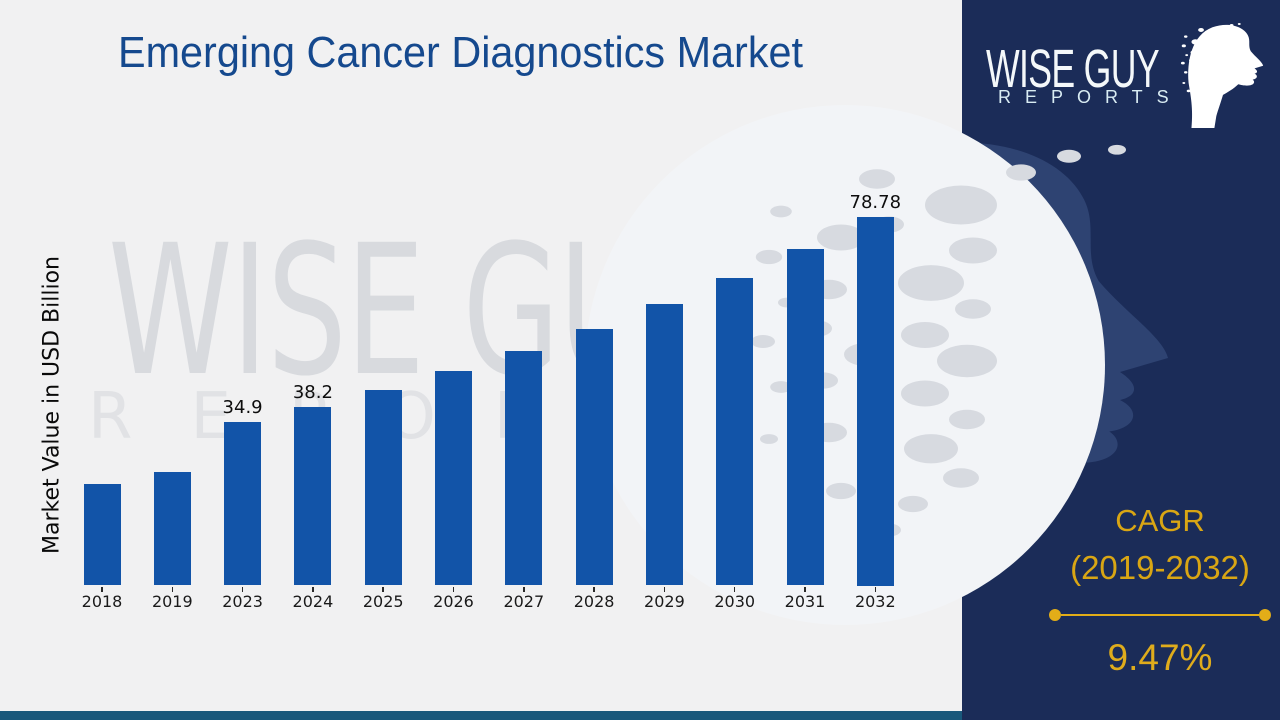 The image size is (1280, 720). What do you see at coordinates (453, 478) in the screenshot?
I see `bar-2026` at bounding box center [453, 478].